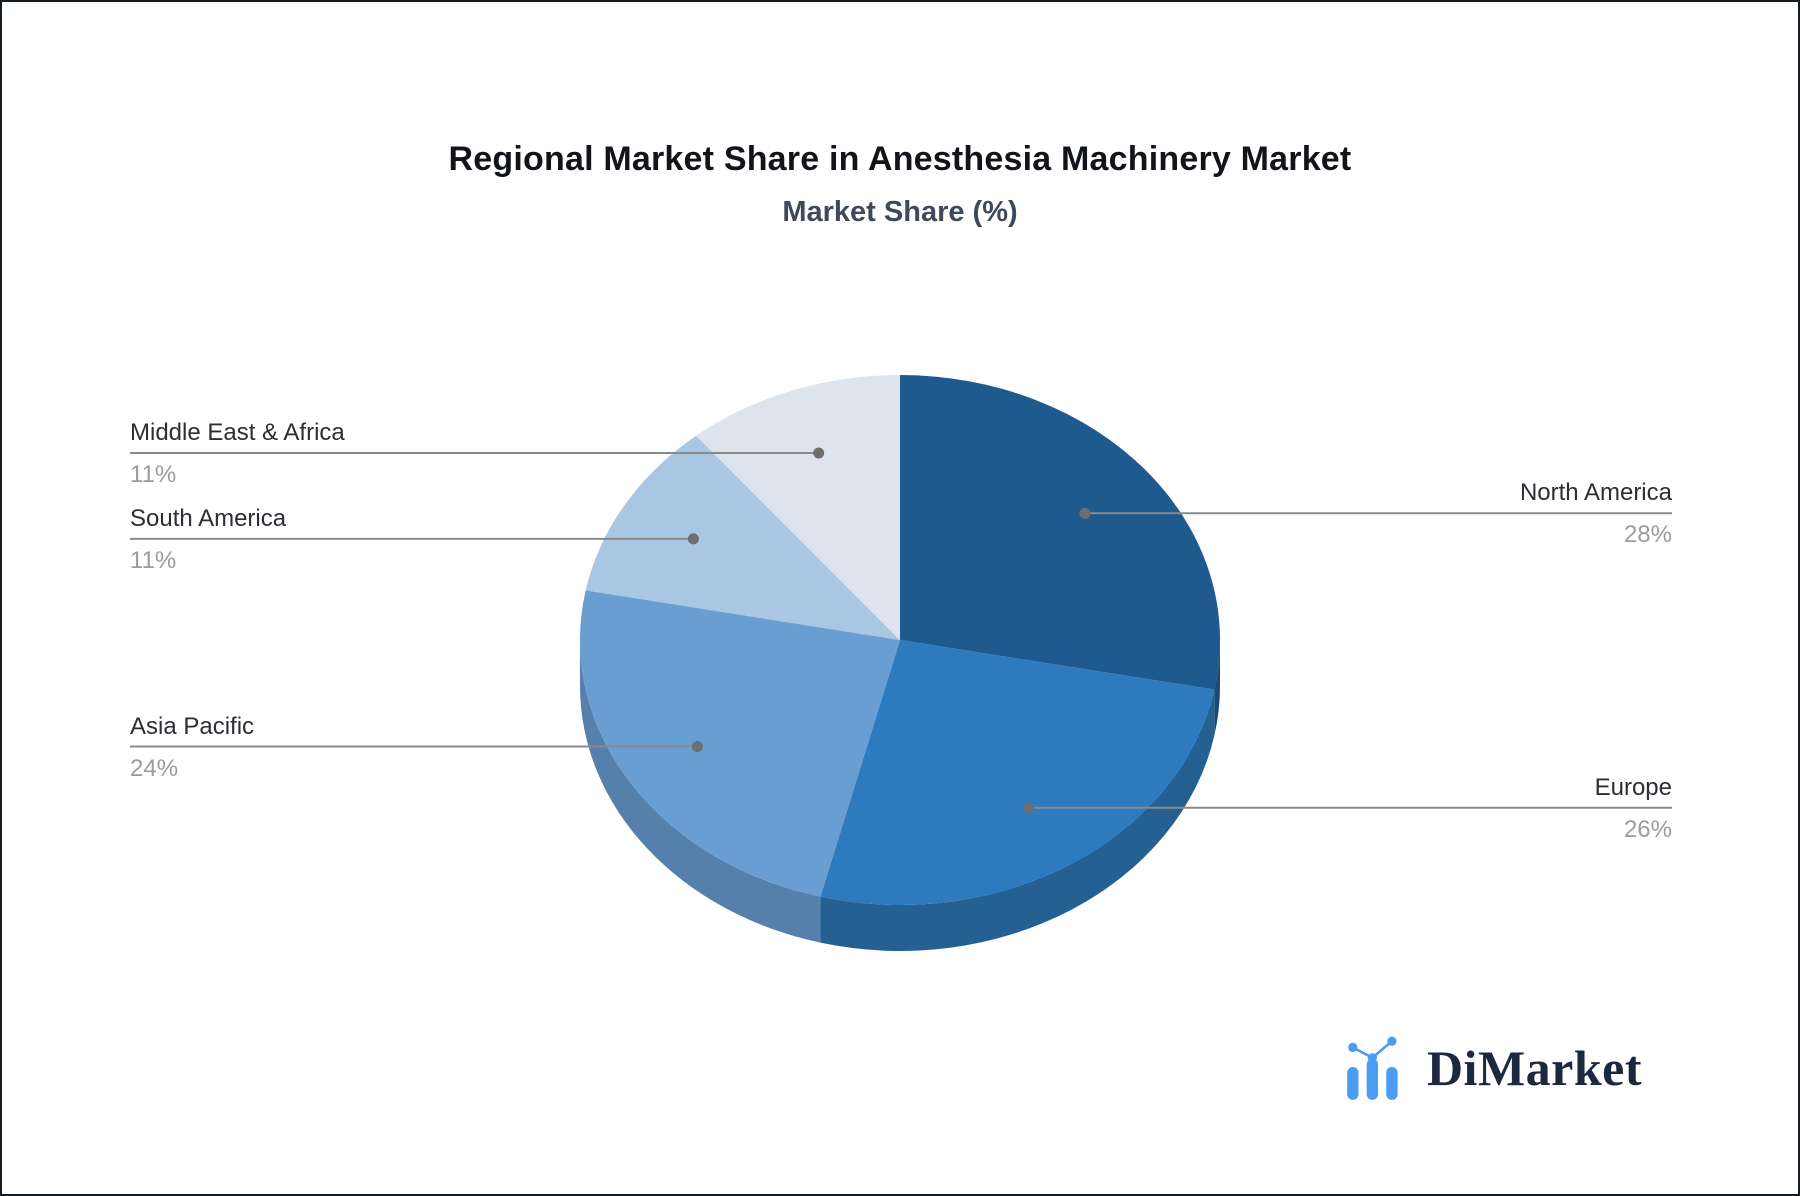 This screenshot has height=1196, width=1800. What do you see at coordinates (1060, 532) in the screenshot?
I see `pie-slice-north-america` at bounding box center [1060, 532].